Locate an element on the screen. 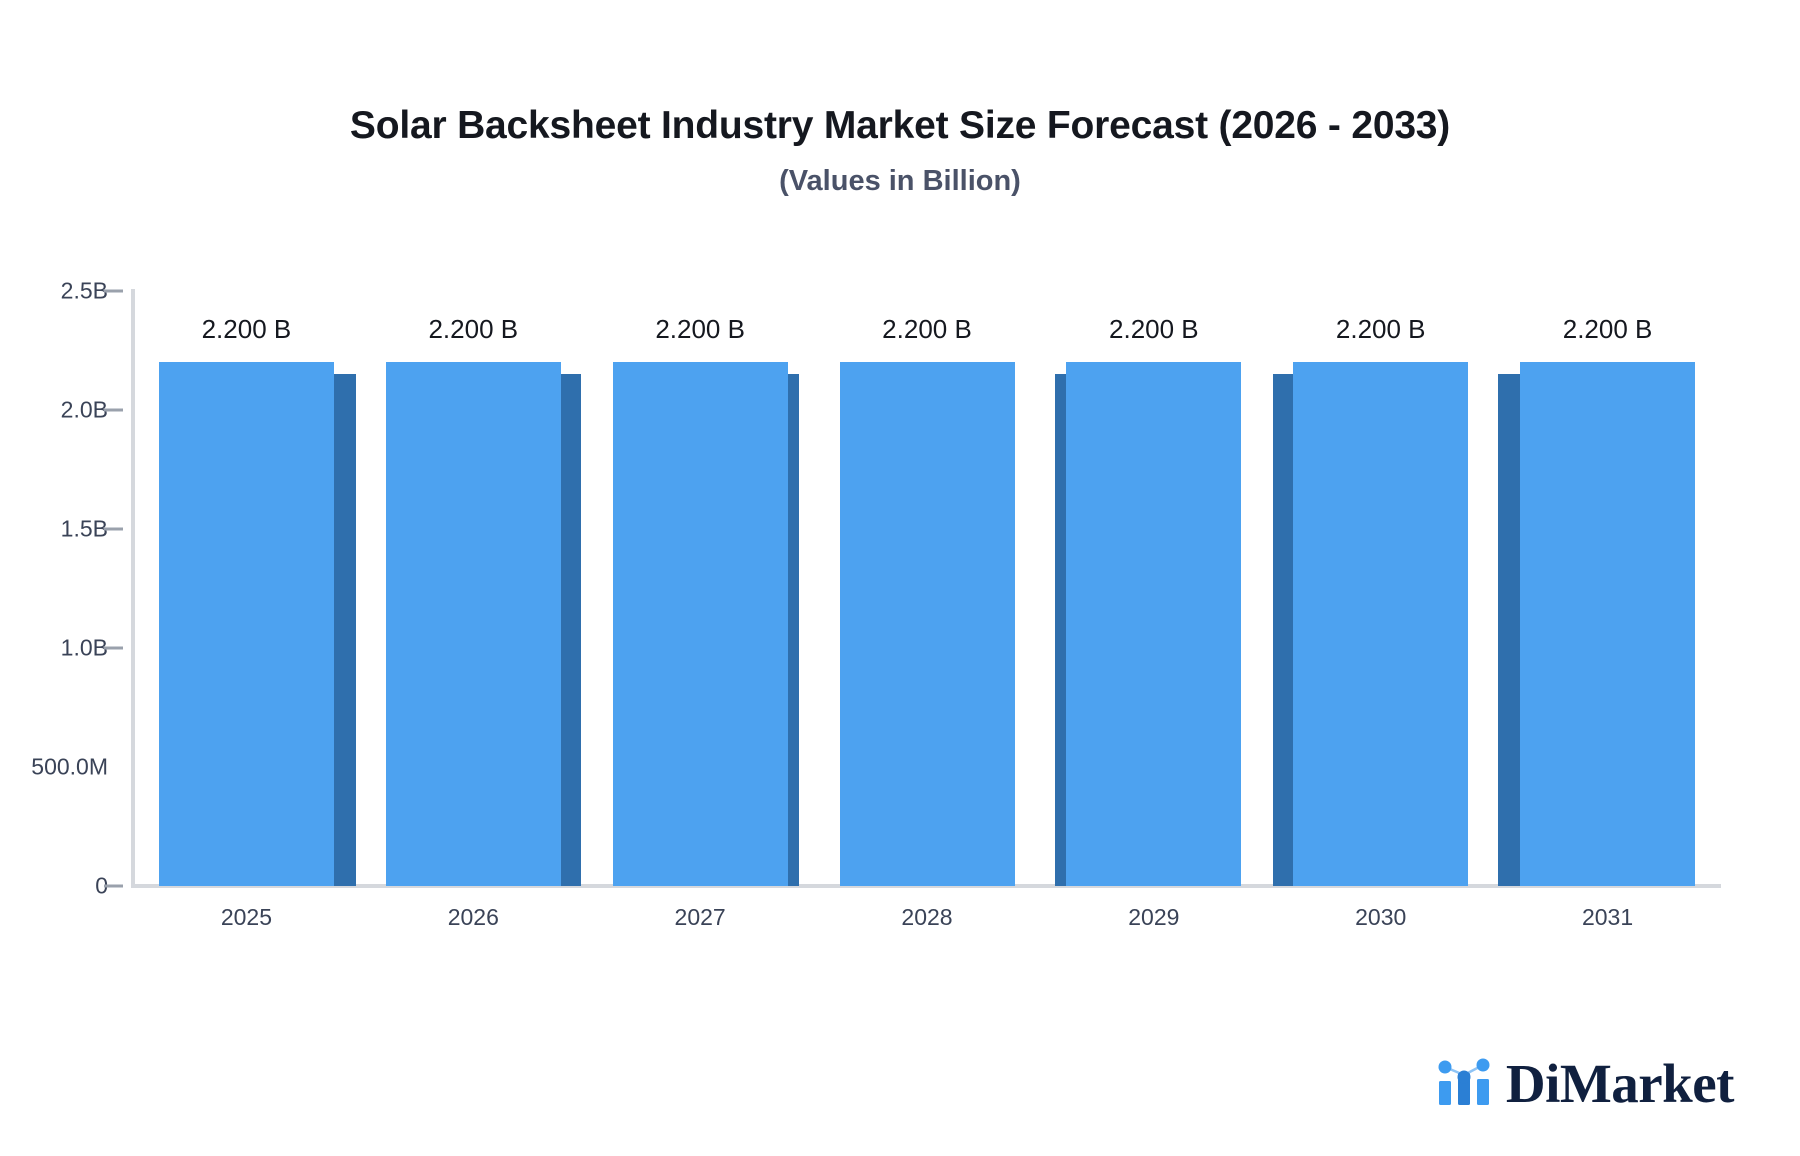  x-axis-tick-label: 2031 is located at coordinates (1607, 917).